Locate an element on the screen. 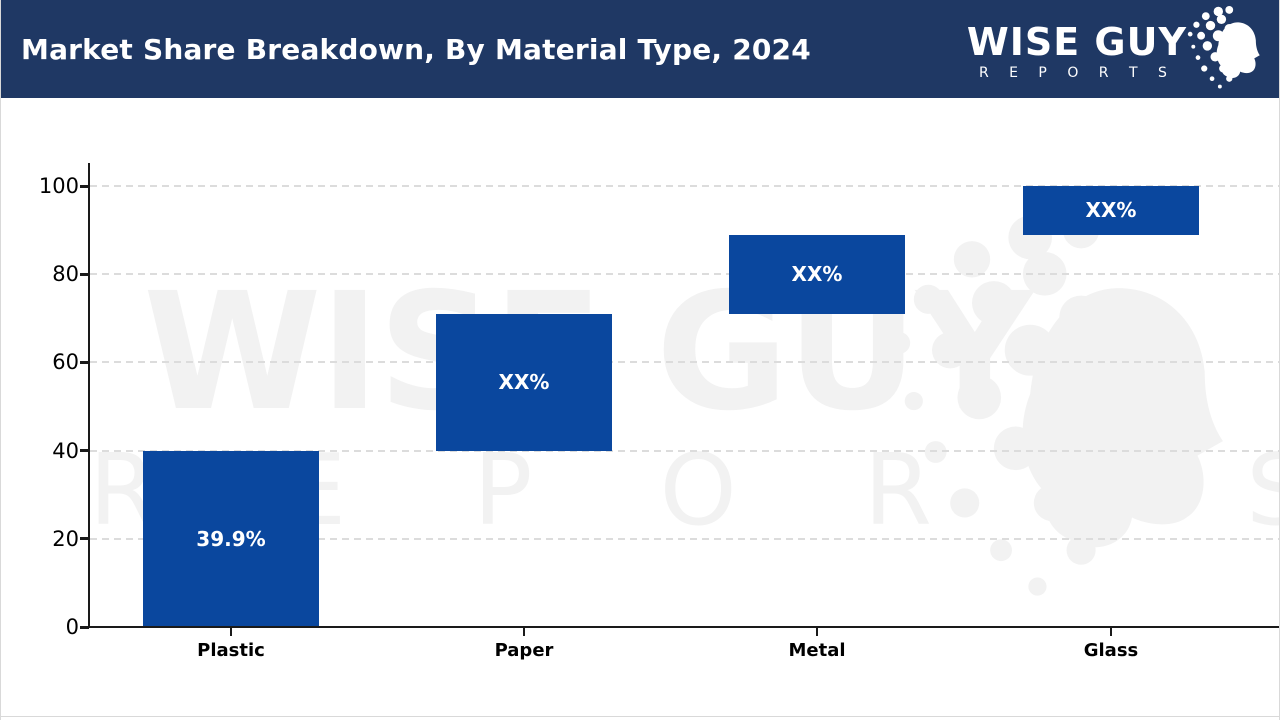  bar-glass: XX% is located at coordinates (1111, 210).